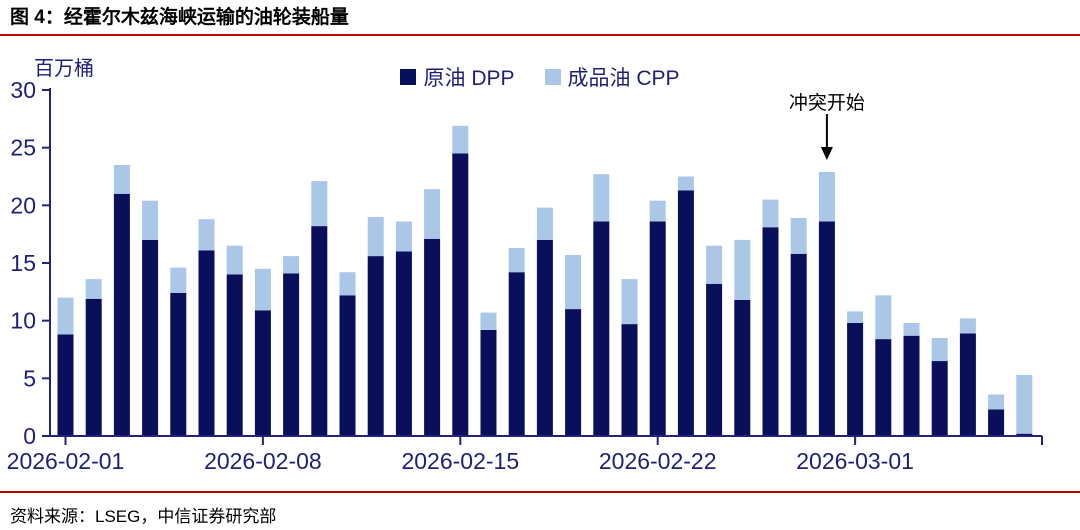 The image size is (1080, 530). Describe the element at coordinates (23, 321) in the screenshot. I see `y-tick-label: 10` at that location.